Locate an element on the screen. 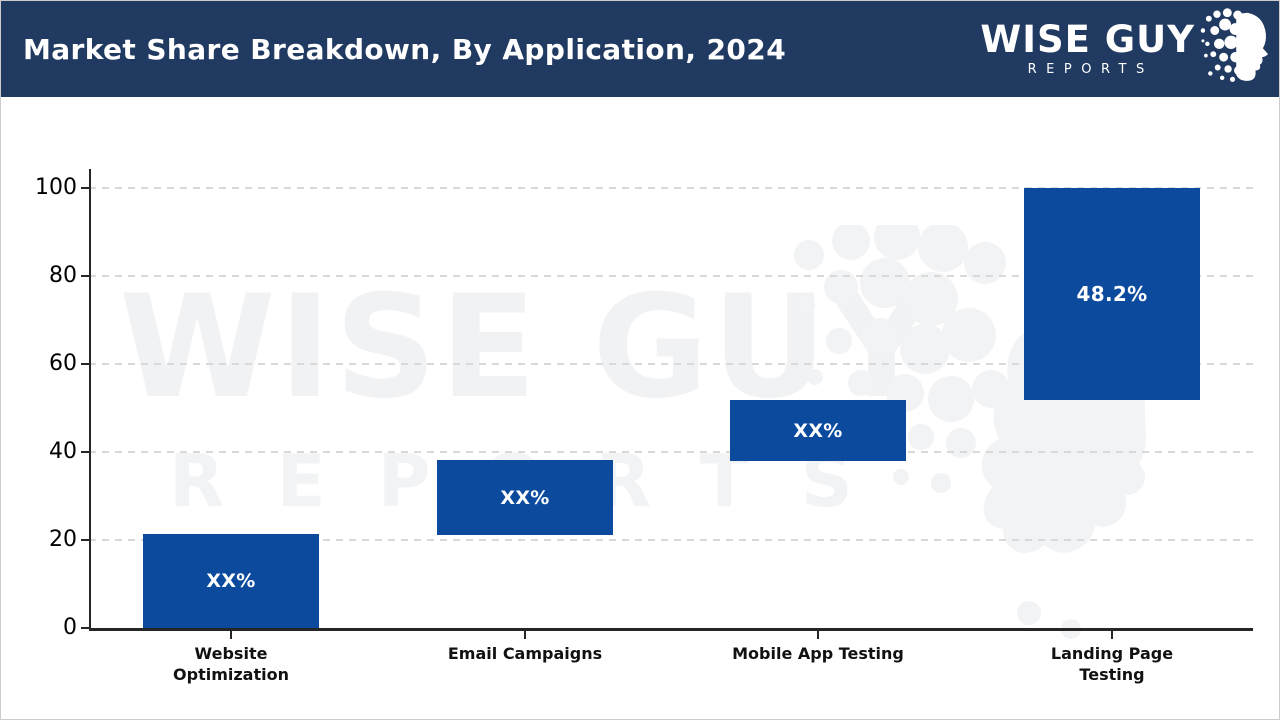 The width and height of the screenshot is (1280, 720). x-label-line: Mobile App Testing is located at coordinates (818, 653).